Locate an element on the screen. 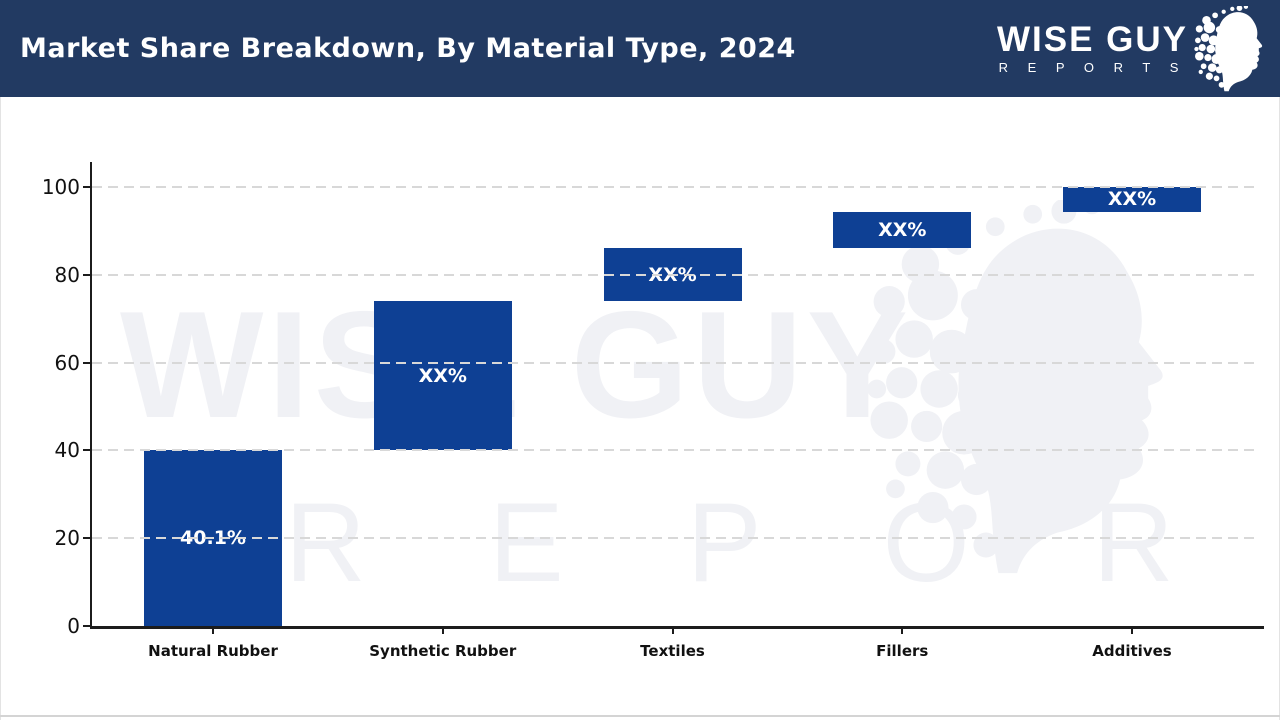 This screenshot has width=1280, height=720. bar-fillers: XX% is located at coordinates (902, 230).